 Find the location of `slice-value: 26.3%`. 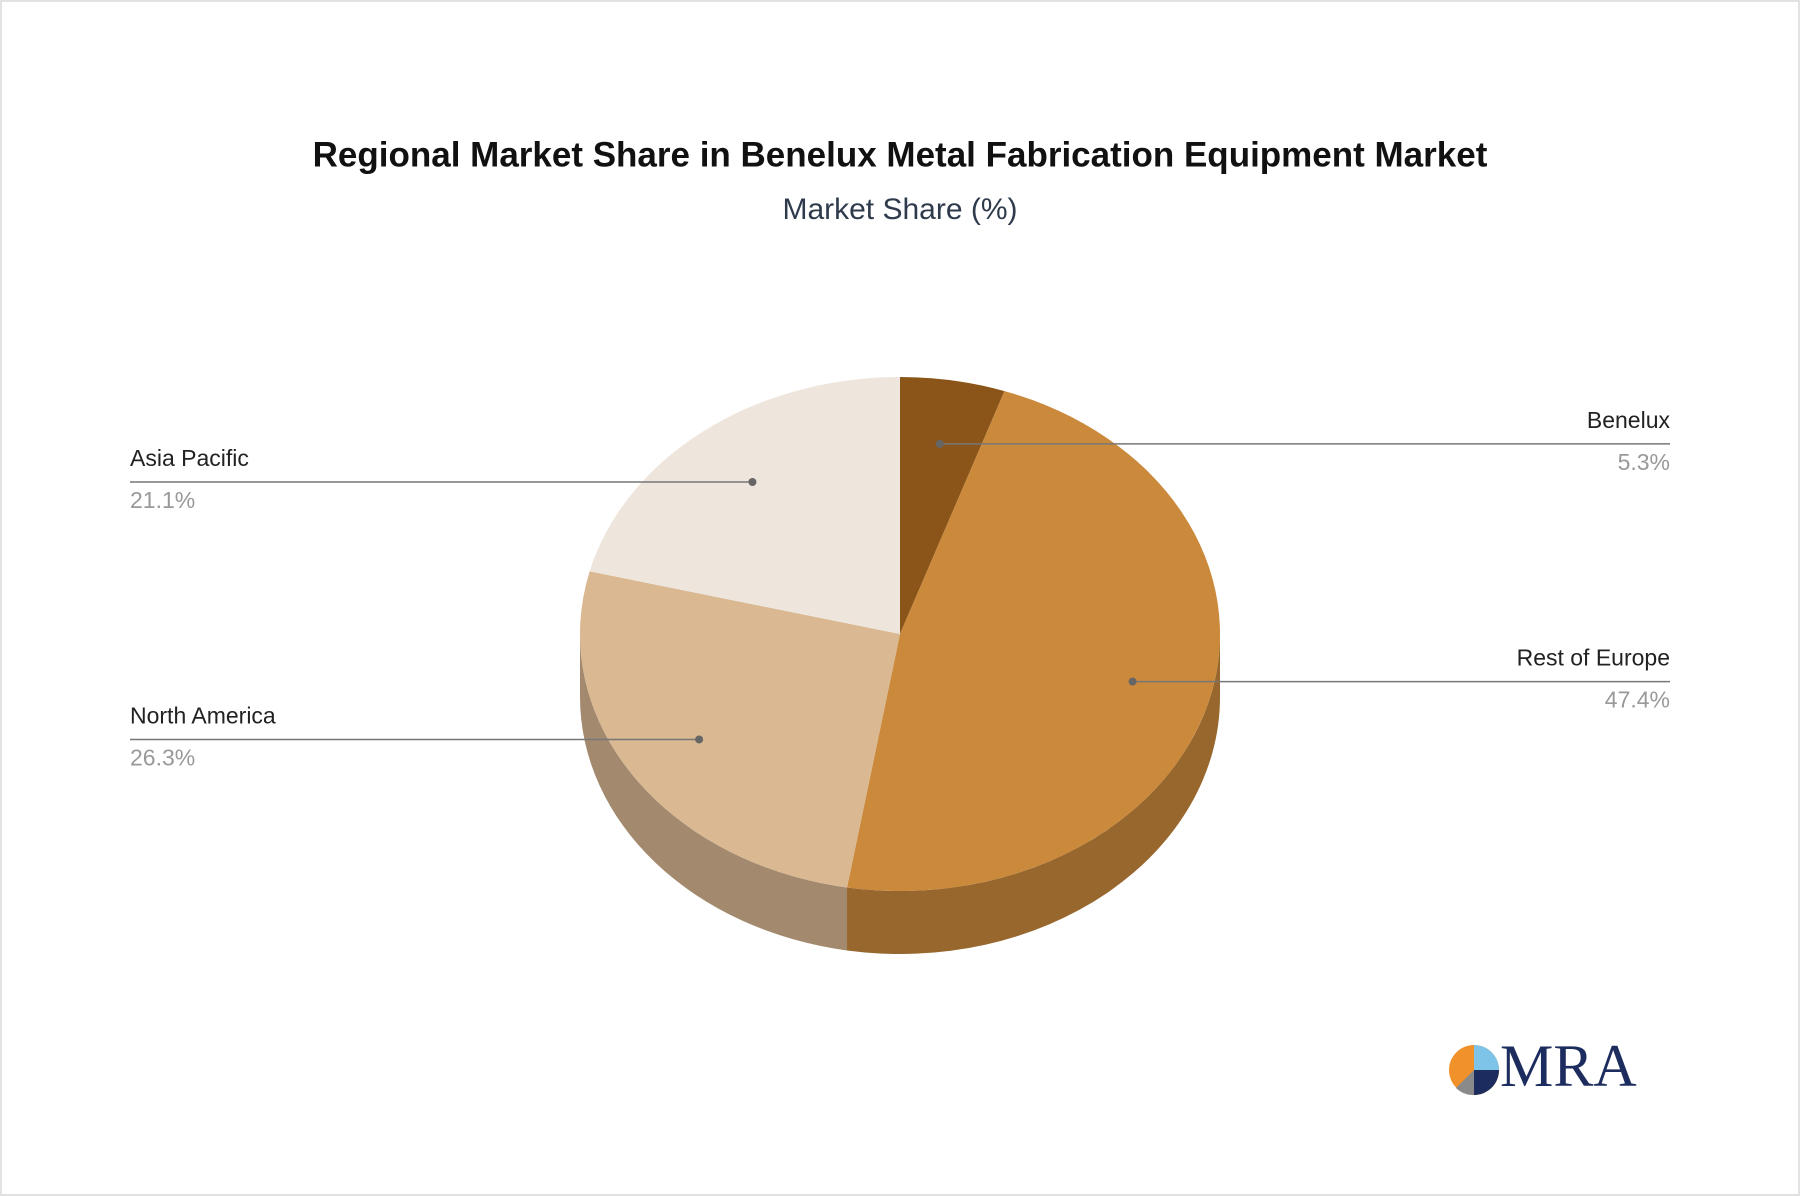

slice-value: 26.3% is located at coordinates (162, 758).